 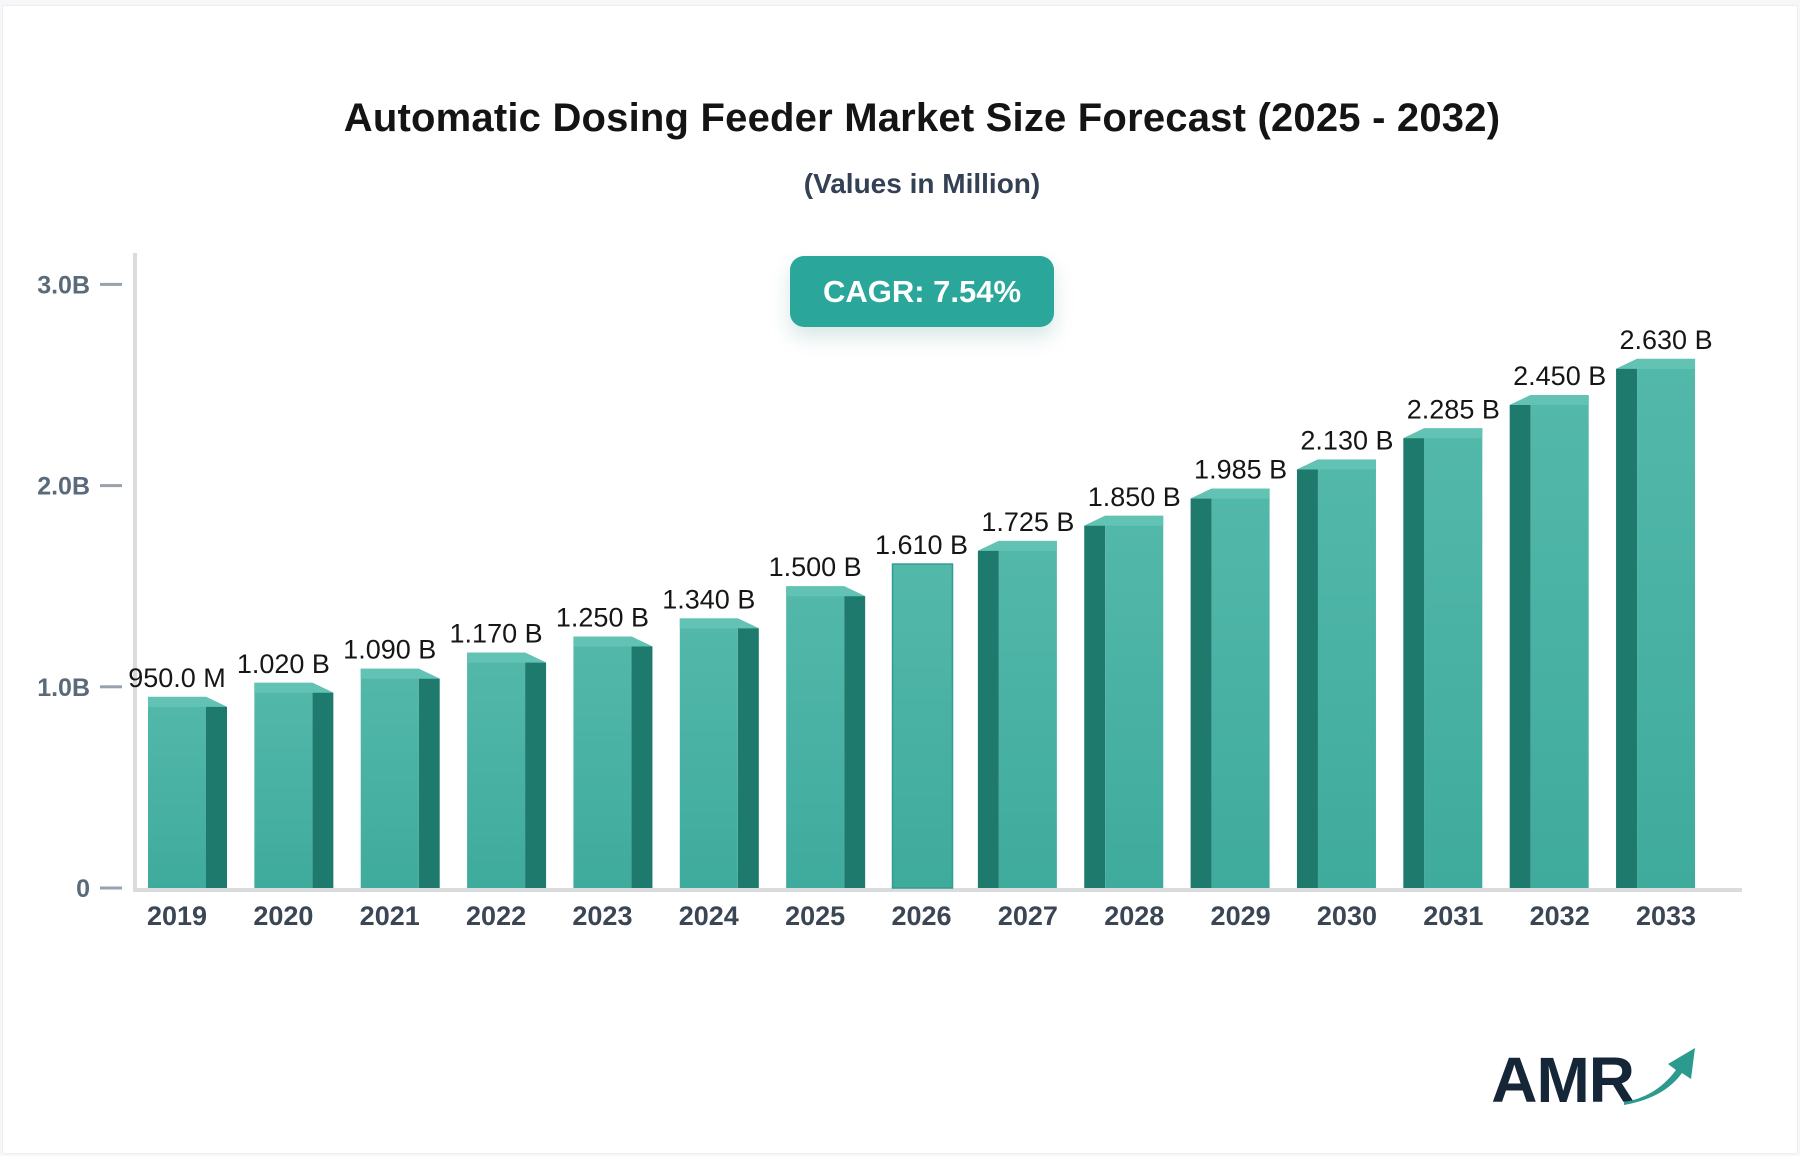 I want to click on bar-2021, so click(x=400, y=778).